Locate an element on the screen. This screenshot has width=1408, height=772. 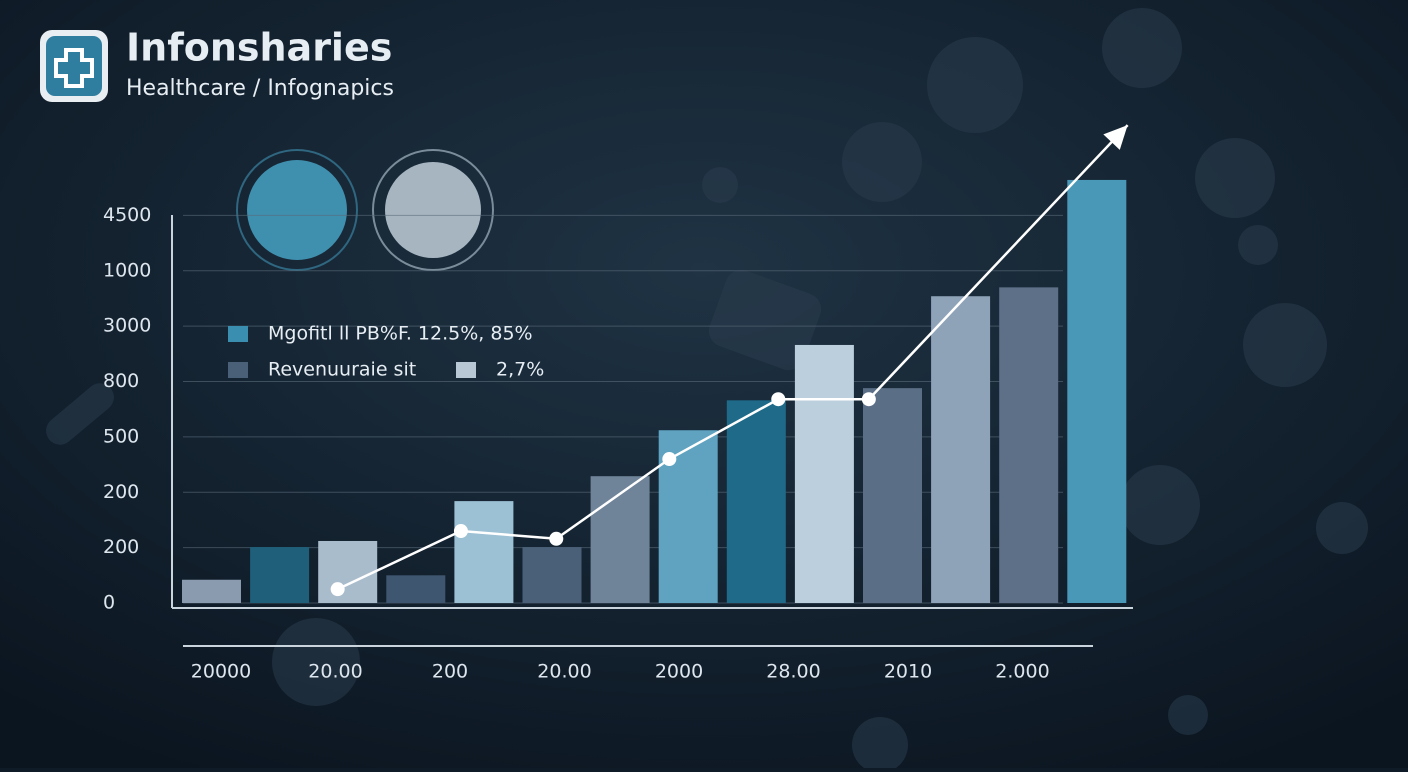
y-tick-label: 1000 is located at coordinates (127, 270).